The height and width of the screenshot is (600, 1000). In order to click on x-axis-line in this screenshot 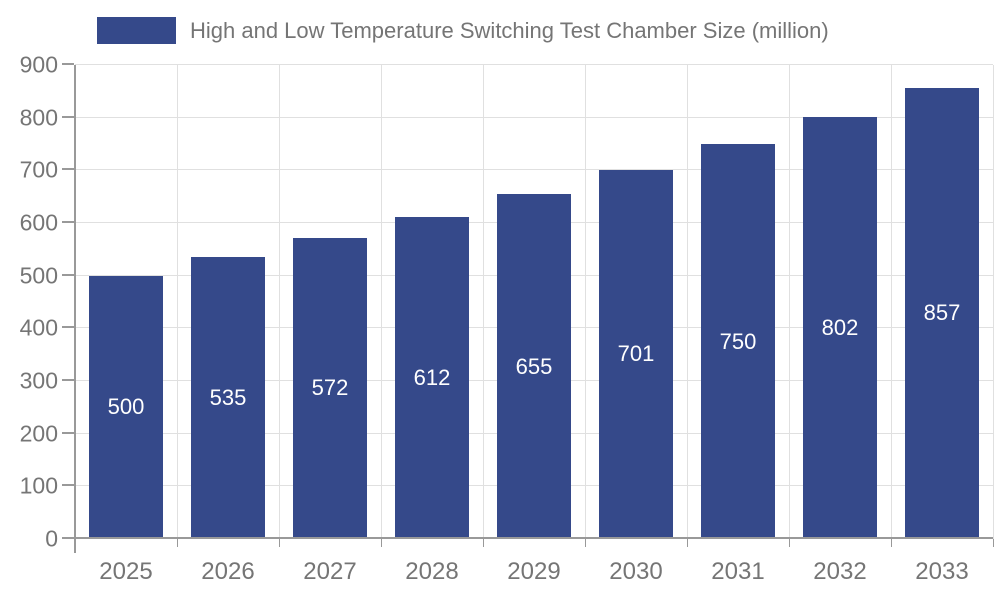, I will do `click(534, 538)`.